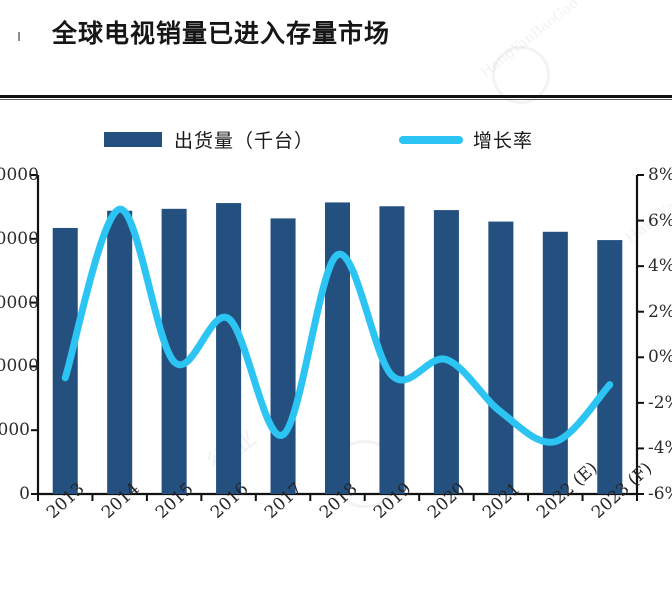 The image size is (672, 615). I want to click on y-axis-left-tick-label: 50000, so click(15, 430).